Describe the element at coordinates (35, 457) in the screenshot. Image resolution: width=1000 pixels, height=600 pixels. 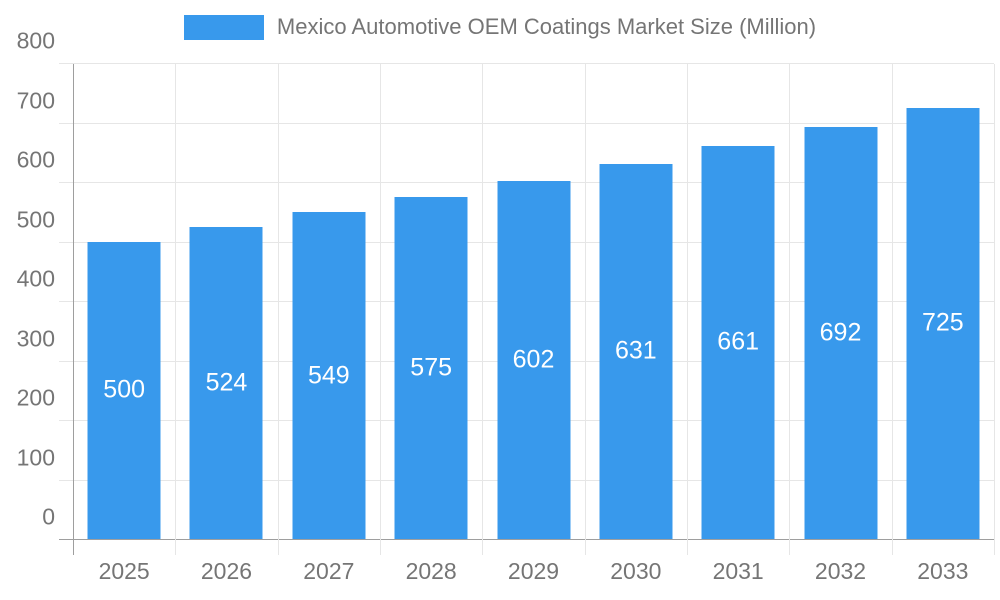
I see `y-tick-label: 100` at that location.